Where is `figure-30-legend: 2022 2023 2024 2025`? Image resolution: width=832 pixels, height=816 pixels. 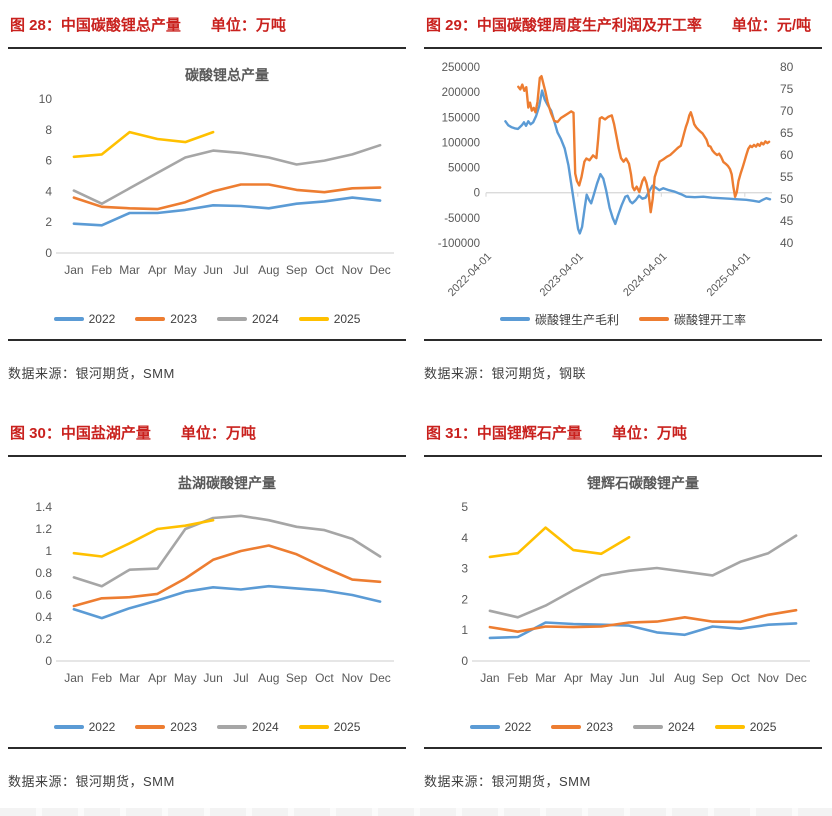 figure-30-legend: 2022 2023 2024 2025 is located at coordinates (207, 727).